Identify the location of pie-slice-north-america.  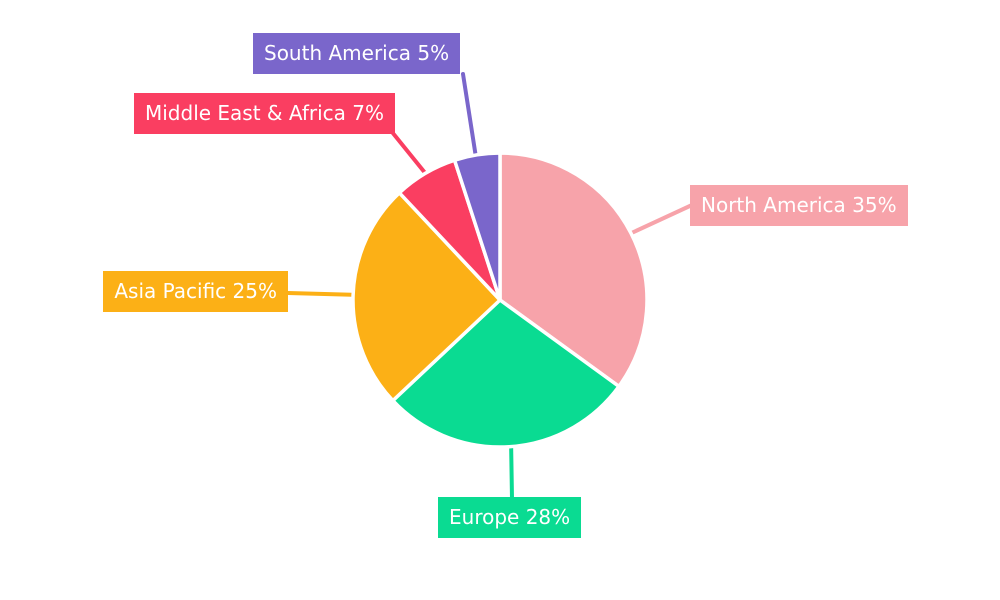
(573, 270).